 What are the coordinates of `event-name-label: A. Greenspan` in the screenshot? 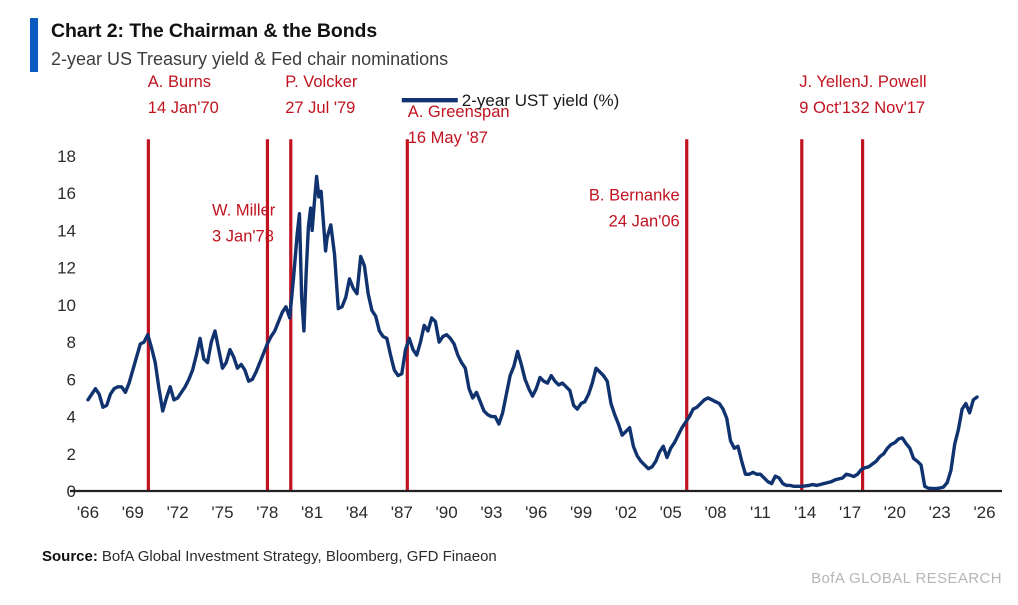 It's located at (459, 112).